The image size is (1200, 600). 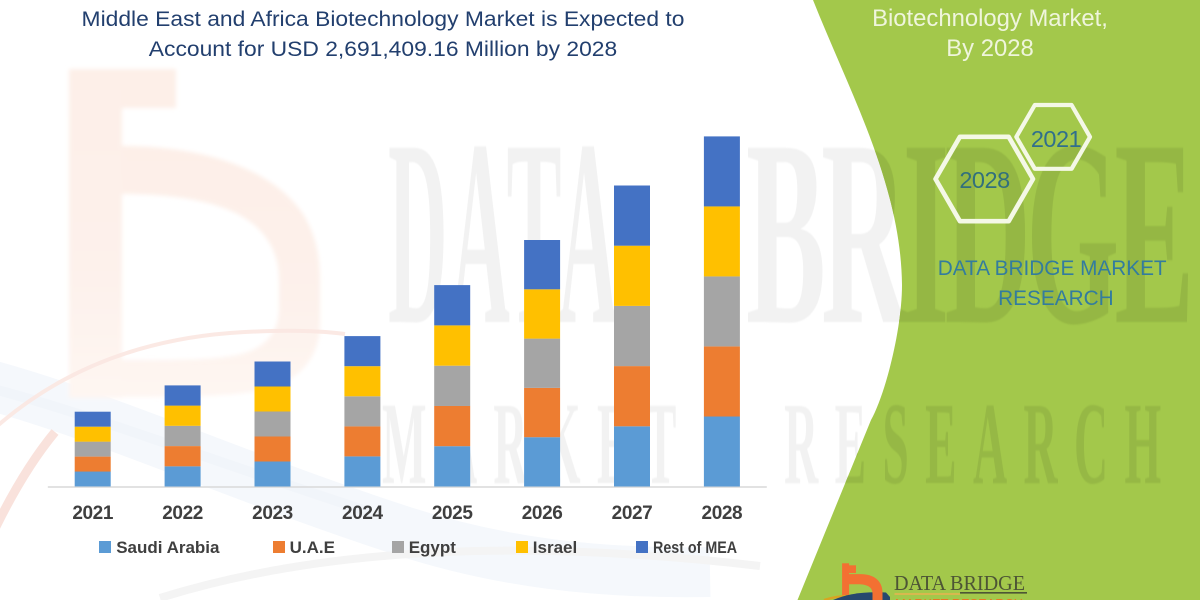 What do you see at coordinates (959, 598) in the screenshot?
I see `svg-text: MARKET RESEARCH` at bounding box center [959, 598].